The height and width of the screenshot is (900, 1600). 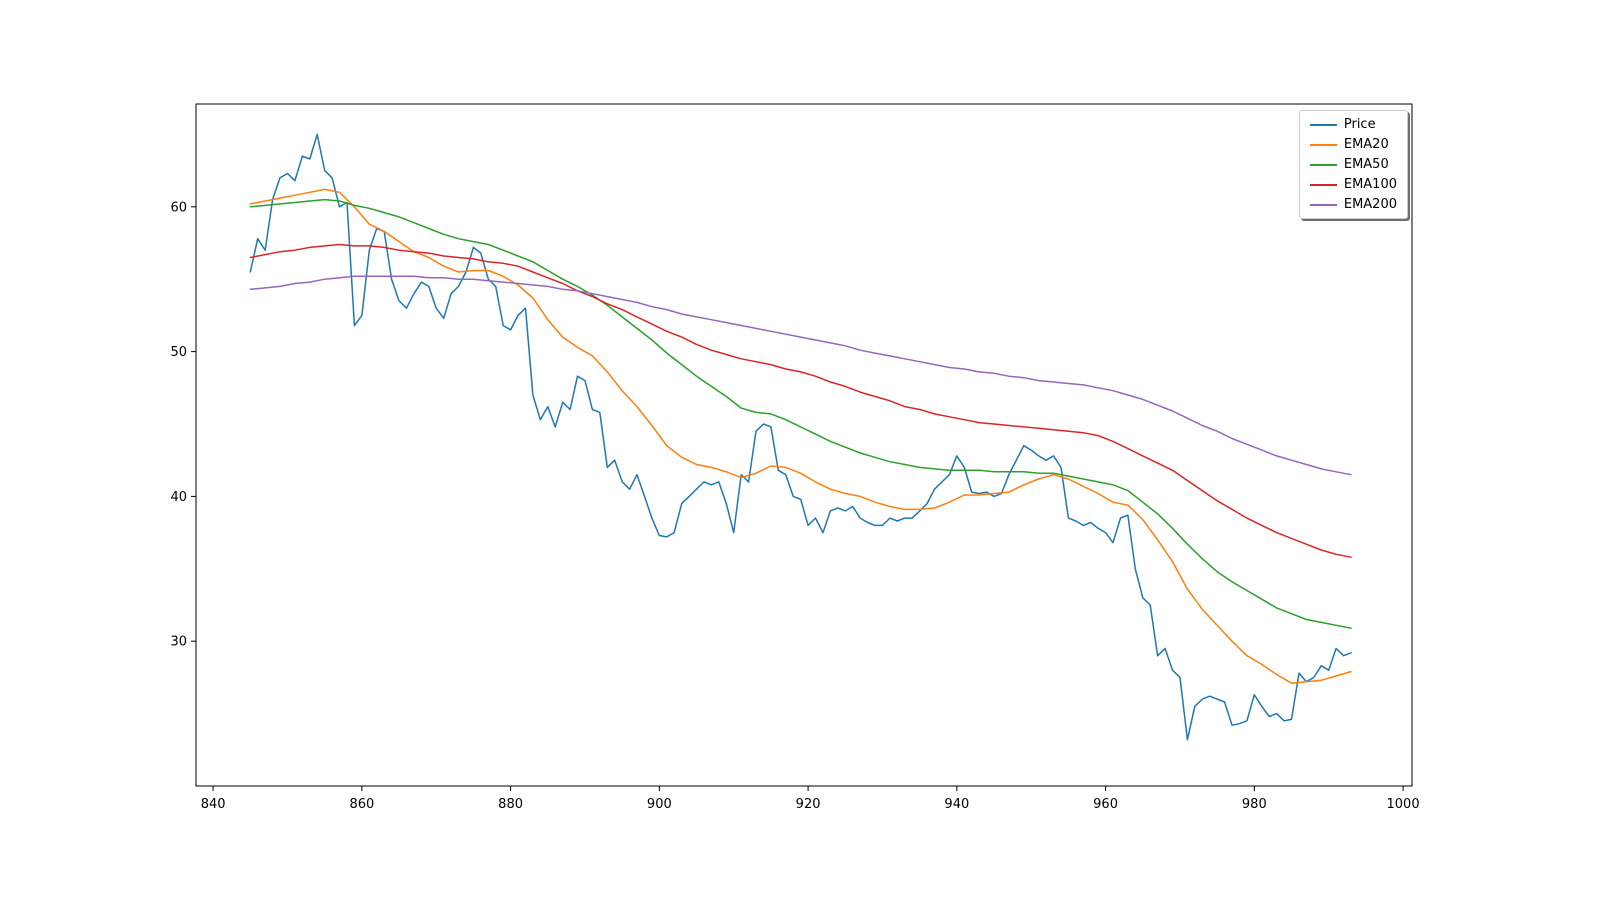 I want to click on x-tick-label: 1000, so click(x=1403, y=804).